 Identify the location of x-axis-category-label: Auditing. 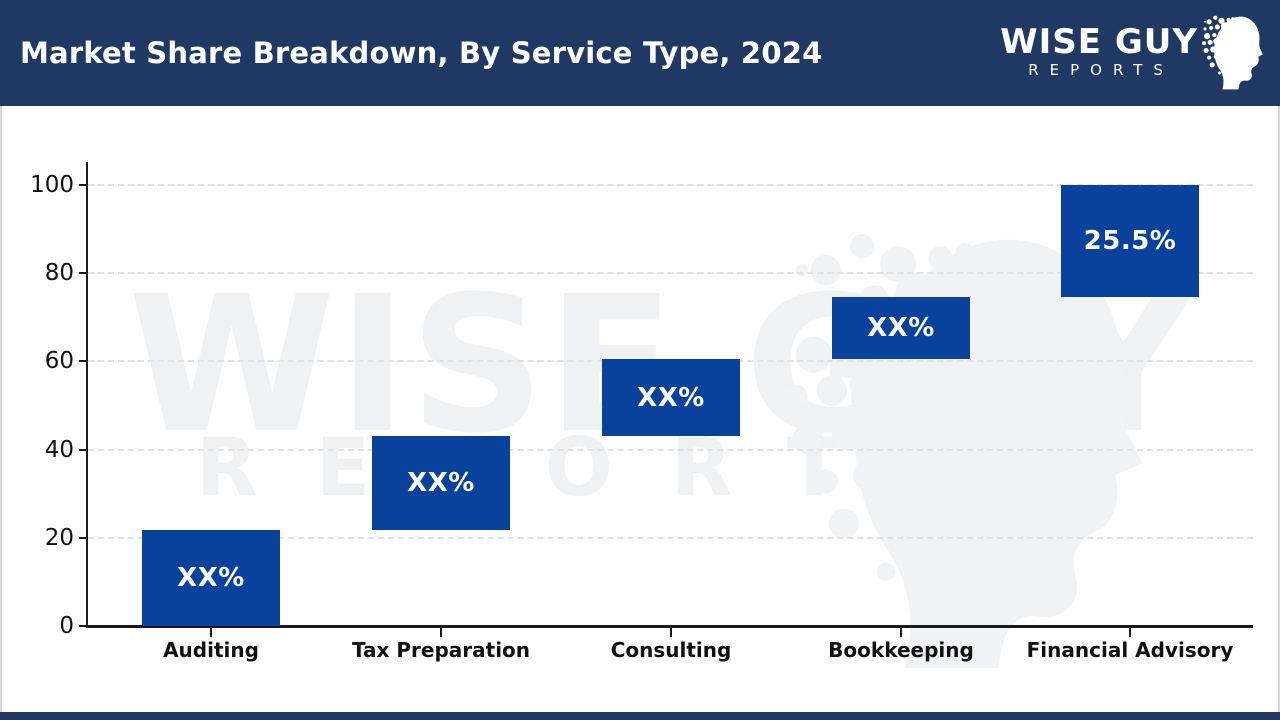
(211, 650).